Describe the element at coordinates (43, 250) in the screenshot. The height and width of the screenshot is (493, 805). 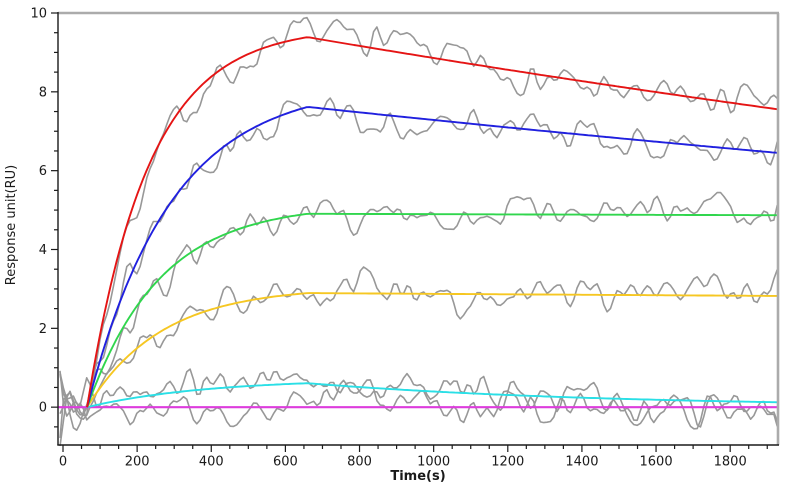
I see `y-tick-label: 4` at that location.